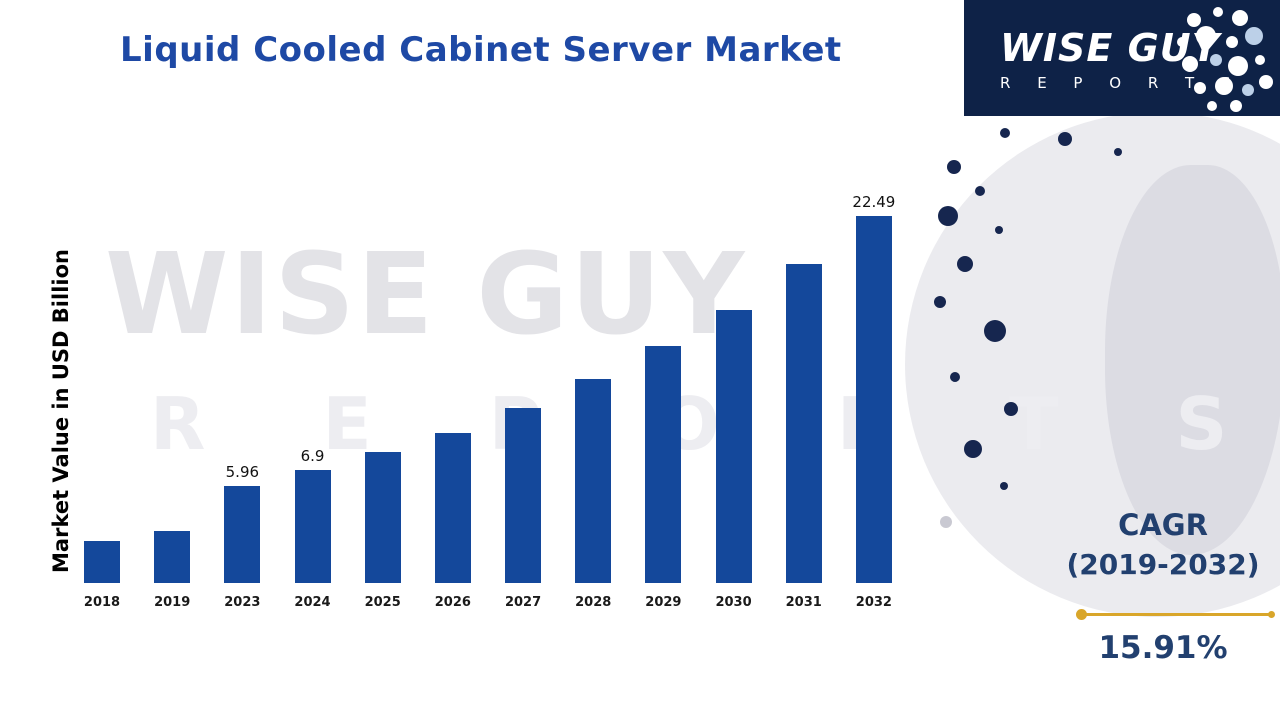 This screenshot has width=1280, height=720. Describe the element at coordinates (312, 526) in the screenshot. I see `bar-2024` at that location.